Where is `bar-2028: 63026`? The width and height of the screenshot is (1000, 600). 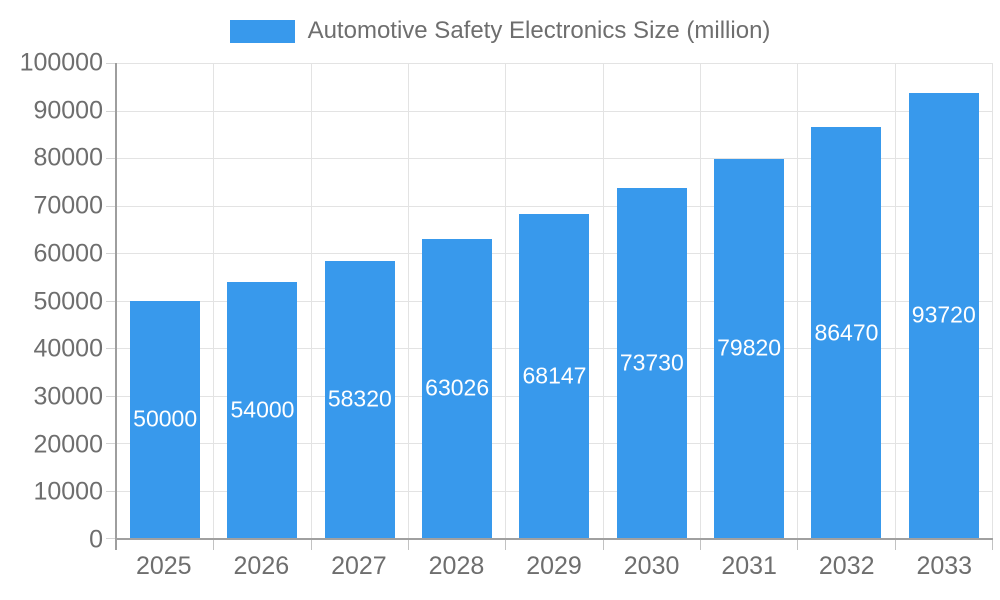
bar-2028: 63026 is located at coordinates (457, 388).